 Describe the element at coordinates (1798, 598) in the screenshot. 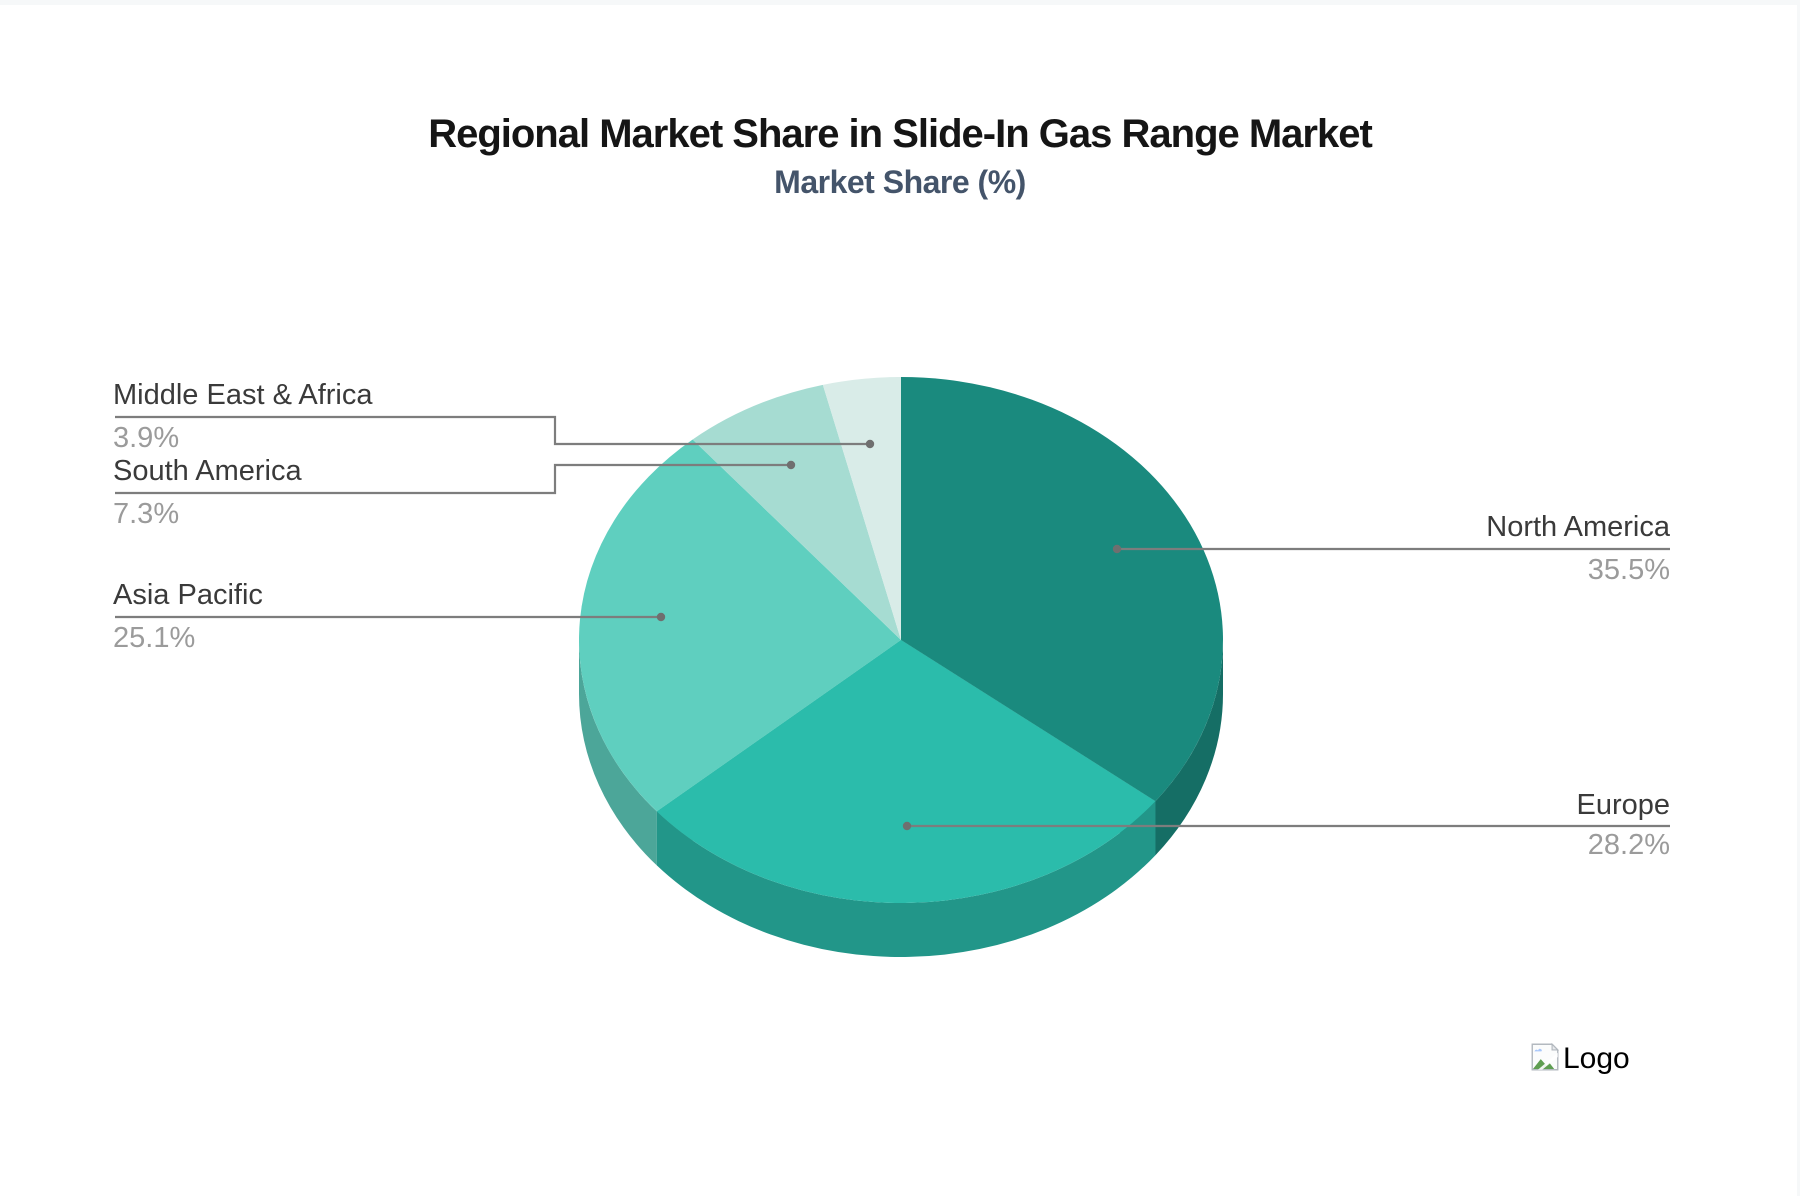

I see `right-edge-strip` at that location.